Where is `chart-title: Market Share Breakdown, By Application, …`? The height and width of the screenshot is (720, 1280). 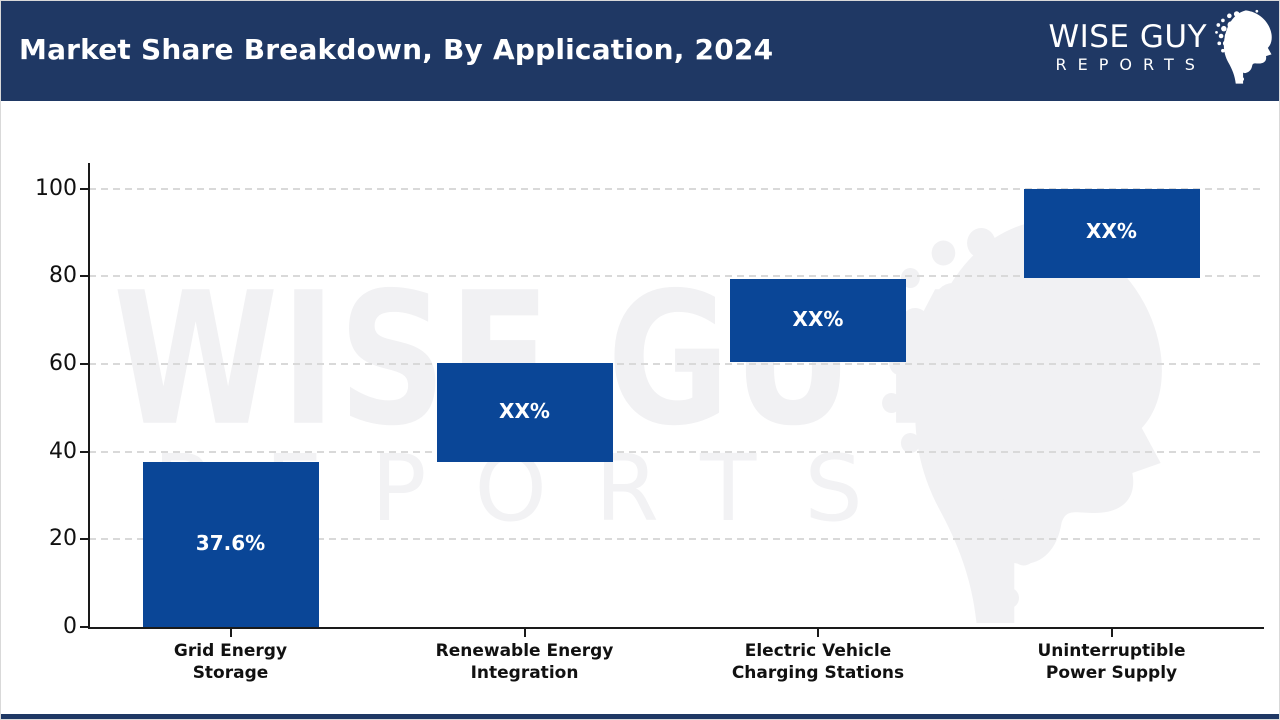 chart-title: Market Share Breakdown, By Application, … is located at coordinates (396, 50).